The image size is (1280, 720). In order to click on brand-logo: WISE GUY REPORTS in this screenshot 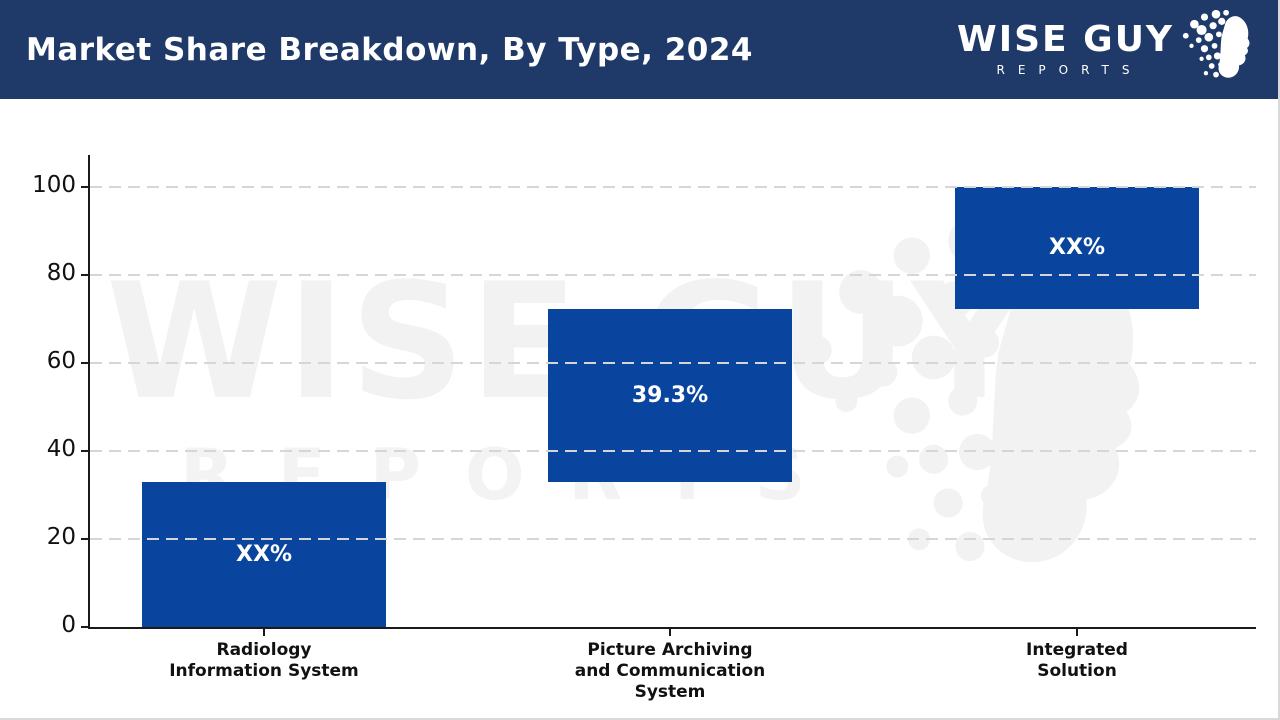, I will do `click(1104, 50)`.